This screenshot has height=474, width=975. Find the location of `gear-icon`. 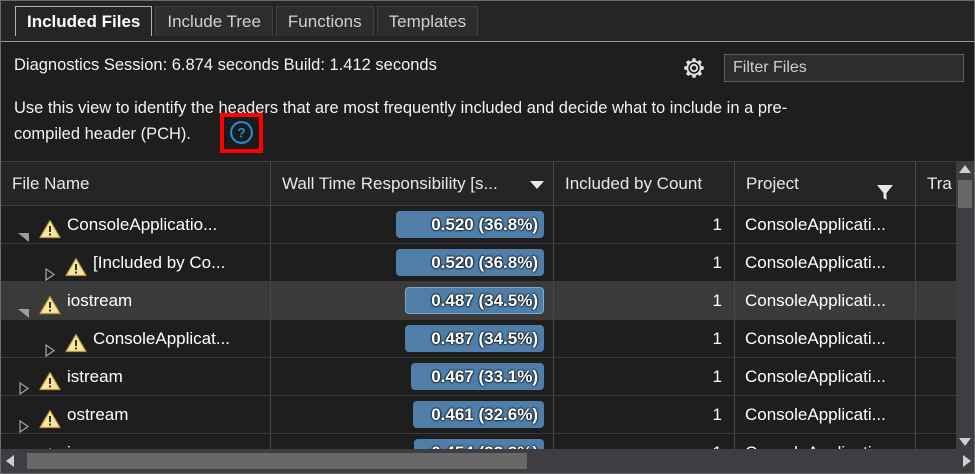

gear-icon is located at coordinates (694, 68).